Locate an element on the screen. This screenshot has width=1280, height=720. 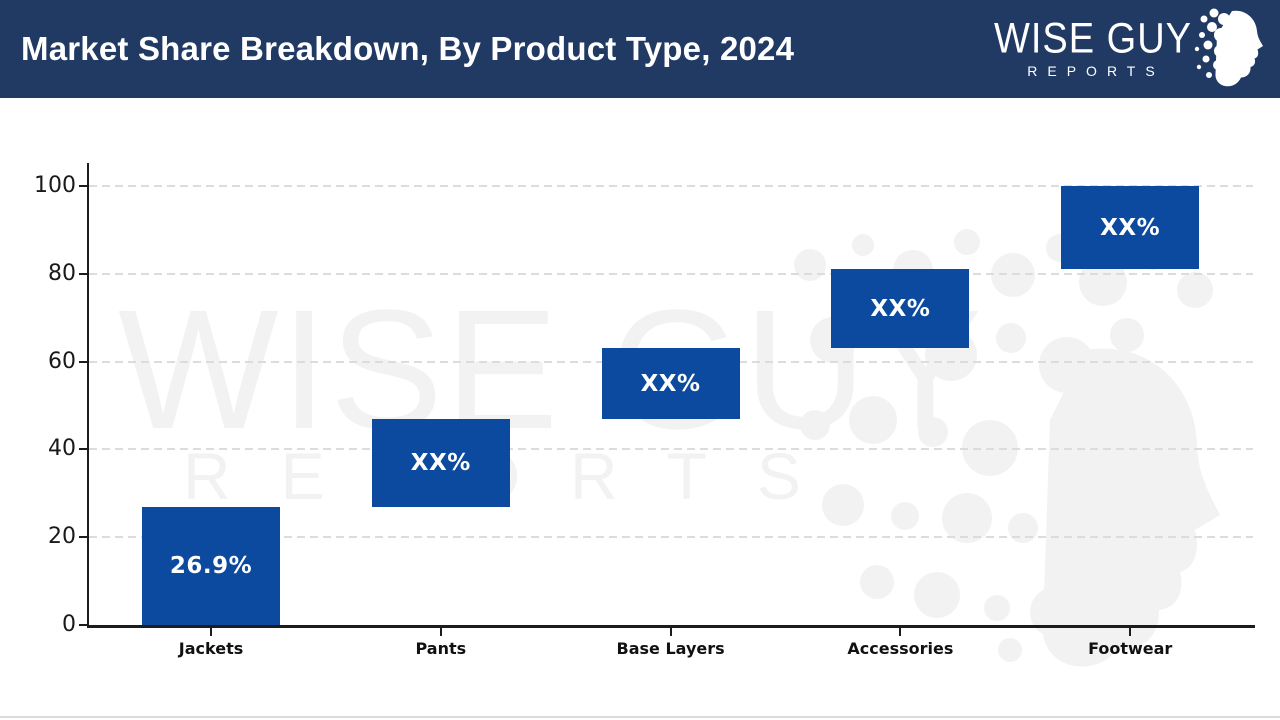
y-tick-label-60: 60 is located at coordinates (62, 361).